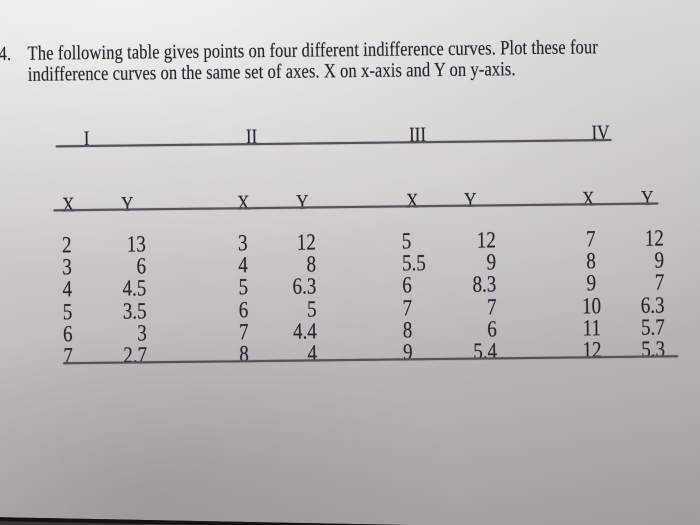 This screenshot has width=700, height=525. Describe the element at coordinates (356, 207) in the screenshot. I see `rule-under-column-headers` at that location.